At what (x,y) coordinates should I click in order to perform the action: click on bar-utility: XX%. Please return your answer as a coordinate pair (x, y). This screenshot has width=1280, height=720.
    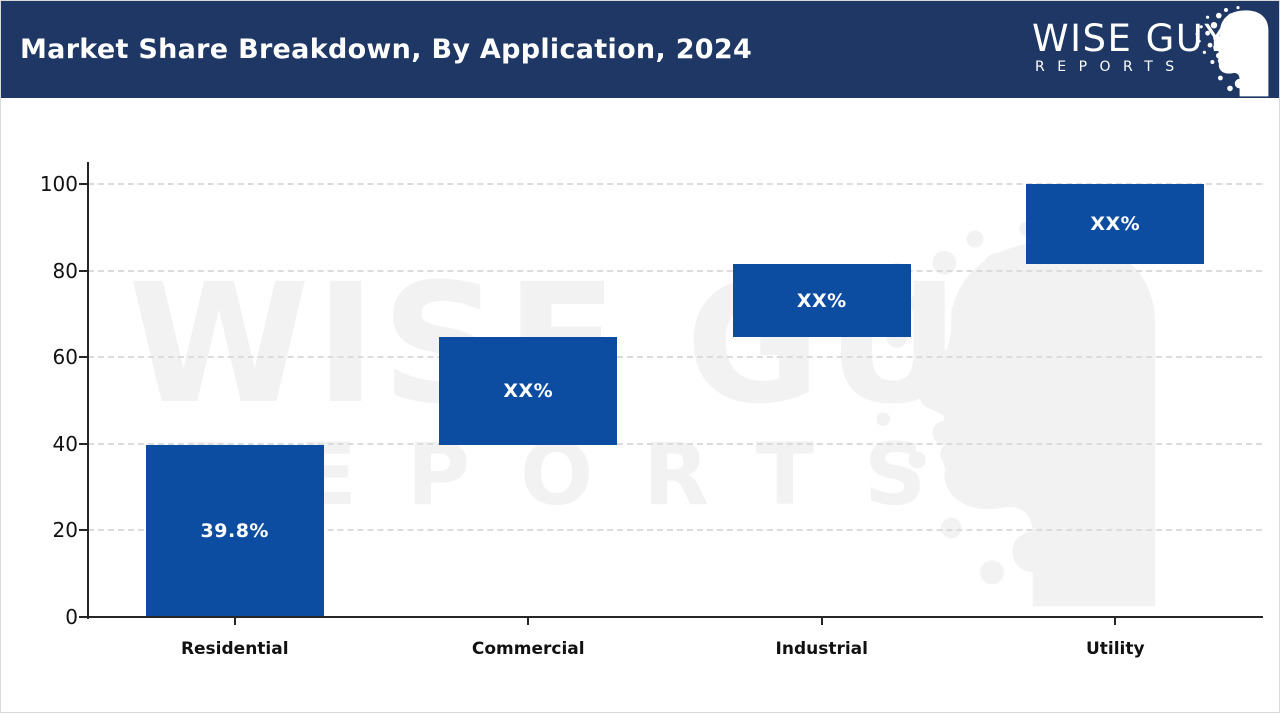
    Looking at the image, I should click on (1115, 224).